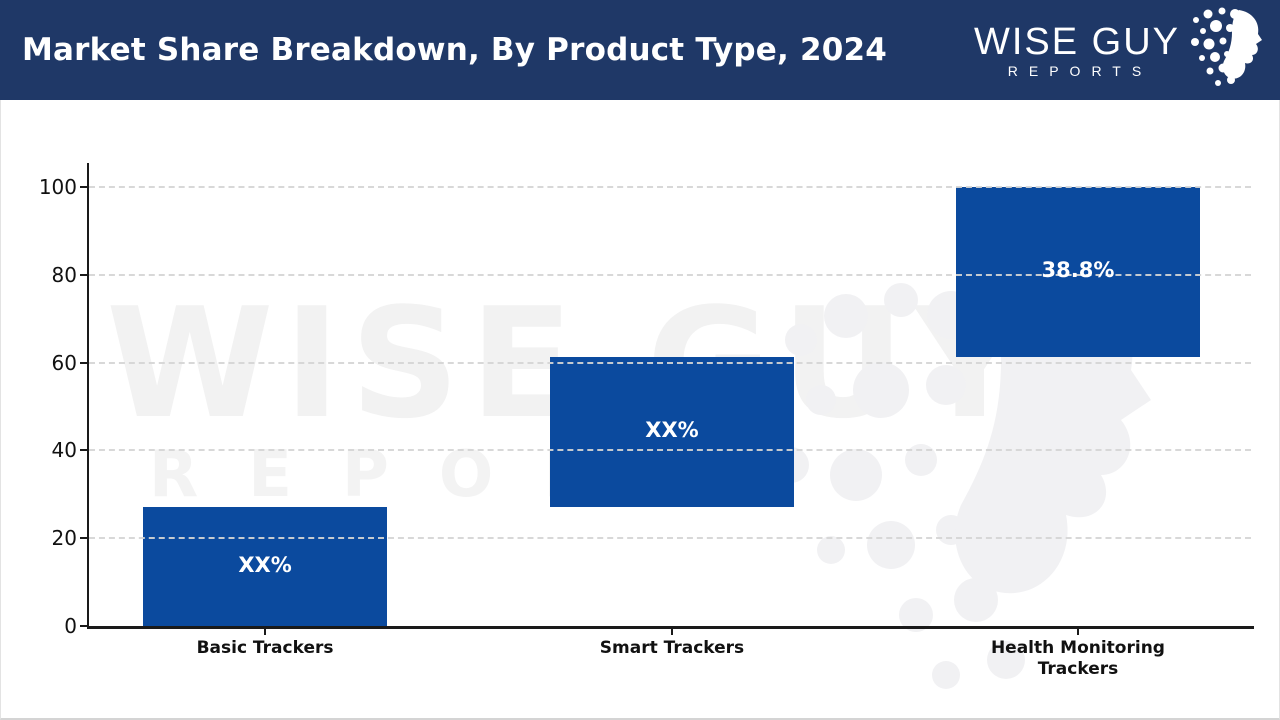  Describe the element at coordinates (57, 187) in the screenshot. I see `y-tick-label-100: 100` at that location.